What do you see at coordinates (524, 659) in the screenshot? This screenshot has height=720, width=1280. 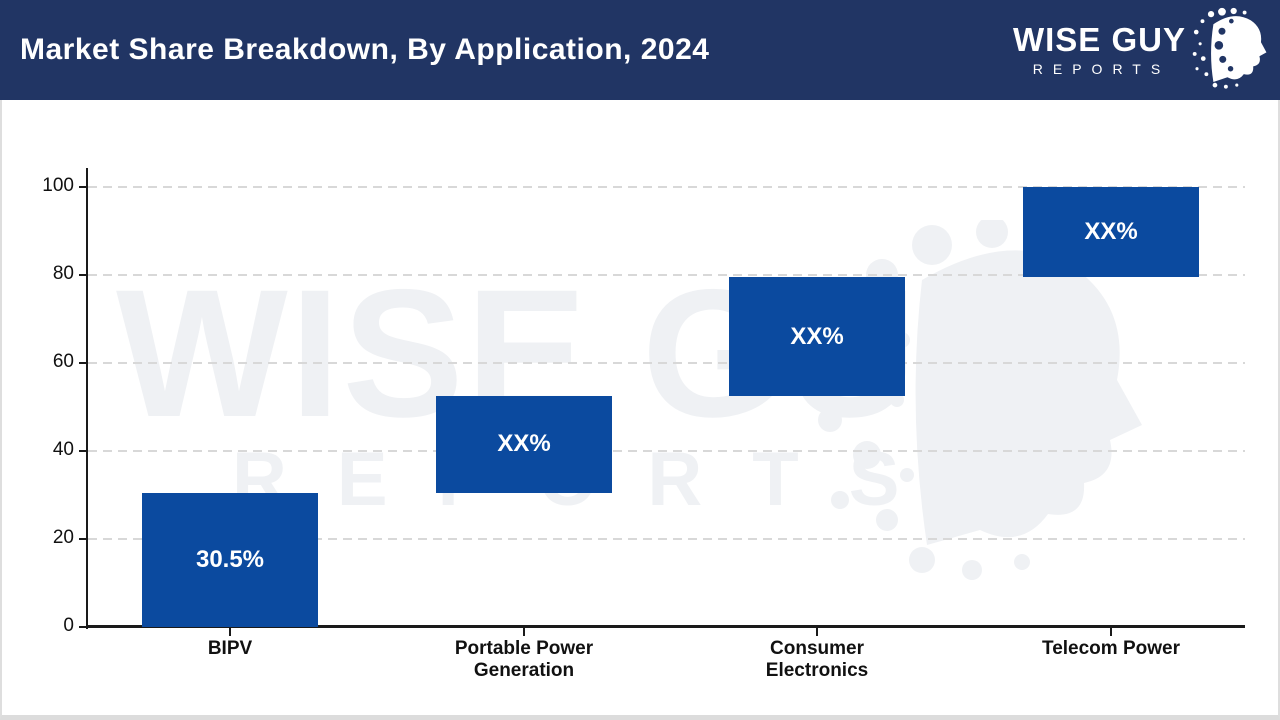 I see `x-axis-category-label: Portable Power Generation` at bounding box center [524, 659].